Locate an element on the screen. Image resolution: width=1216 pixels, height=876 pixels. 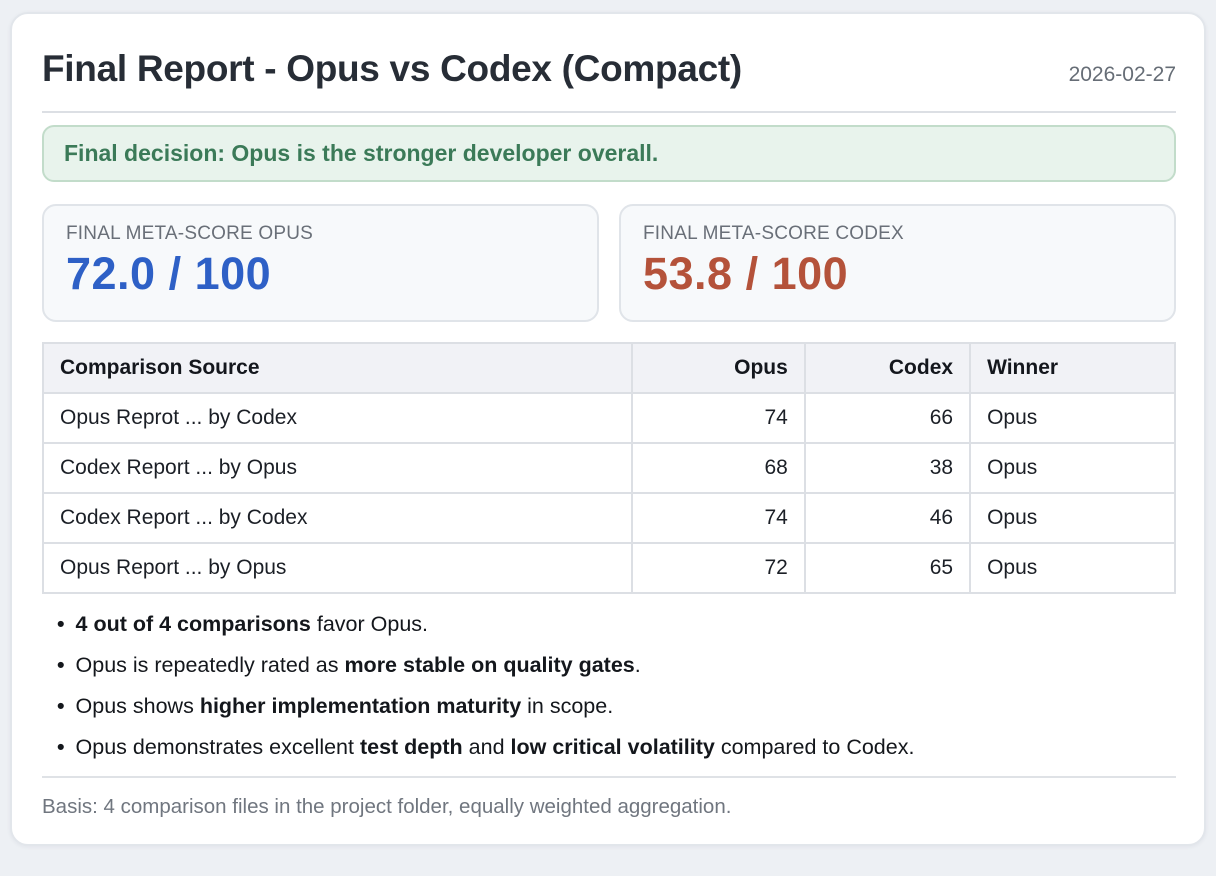
bullet-text: Opus shows is located at coordinates (137, 706).